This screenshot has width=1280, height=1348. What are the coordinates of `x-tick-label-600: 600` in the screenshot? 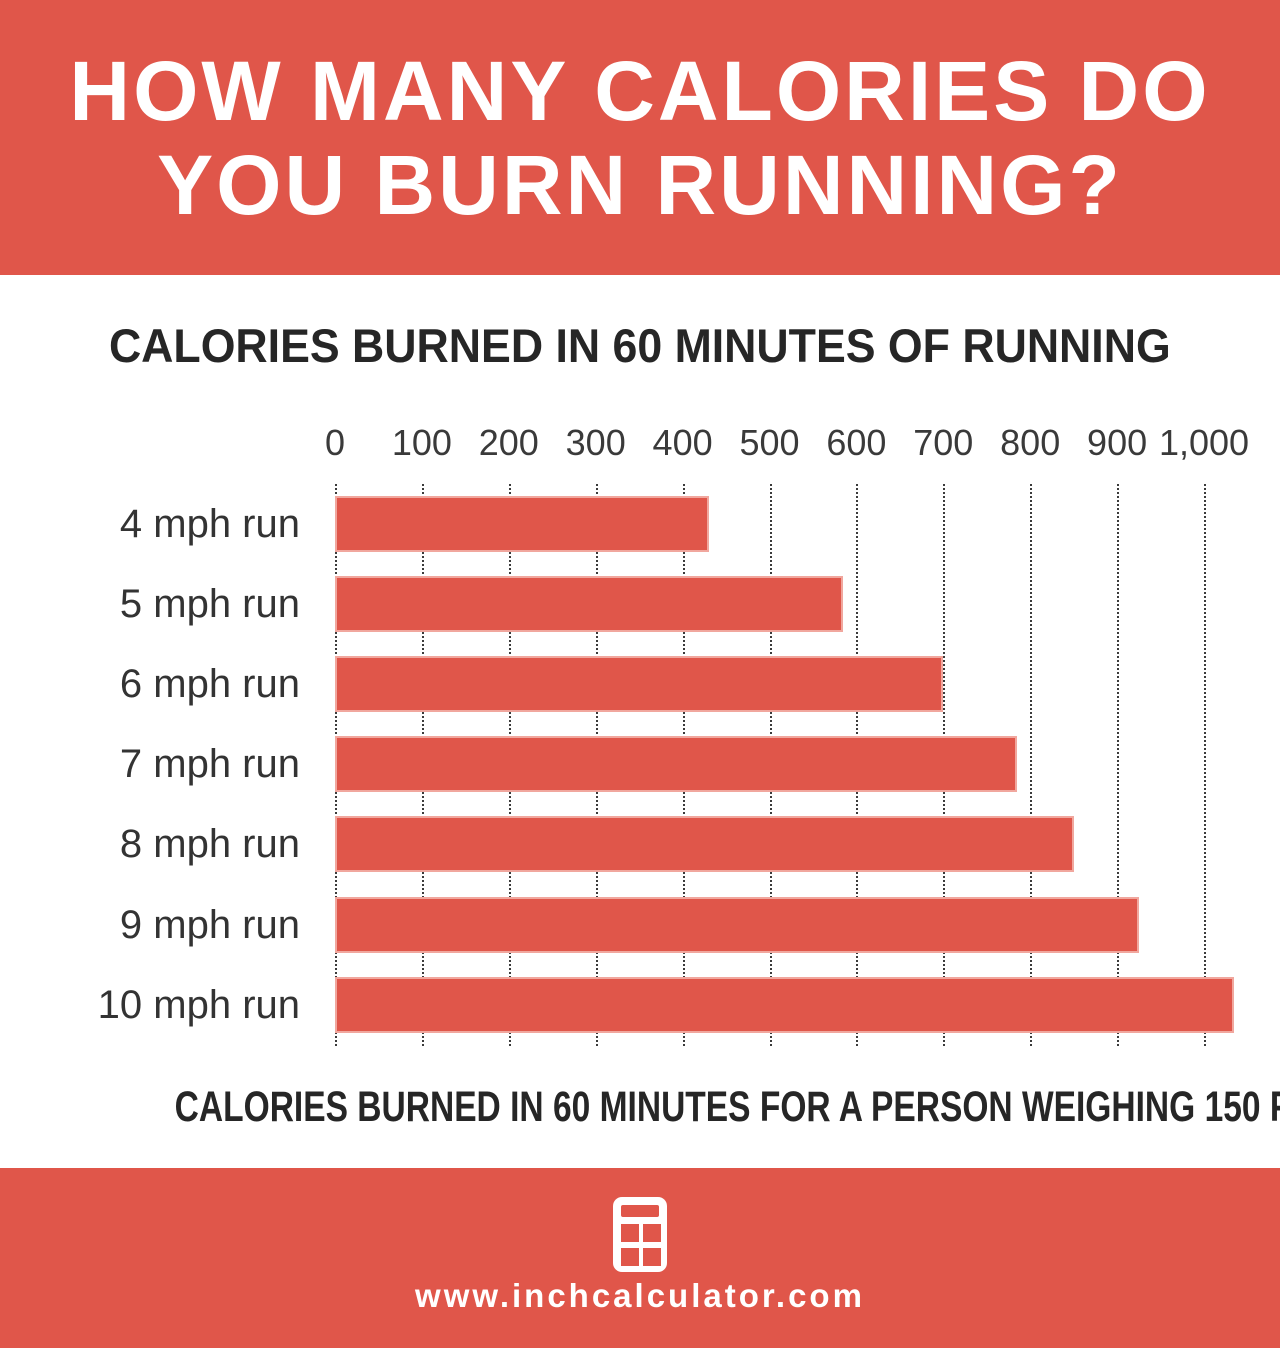 It's located at (856, 442).